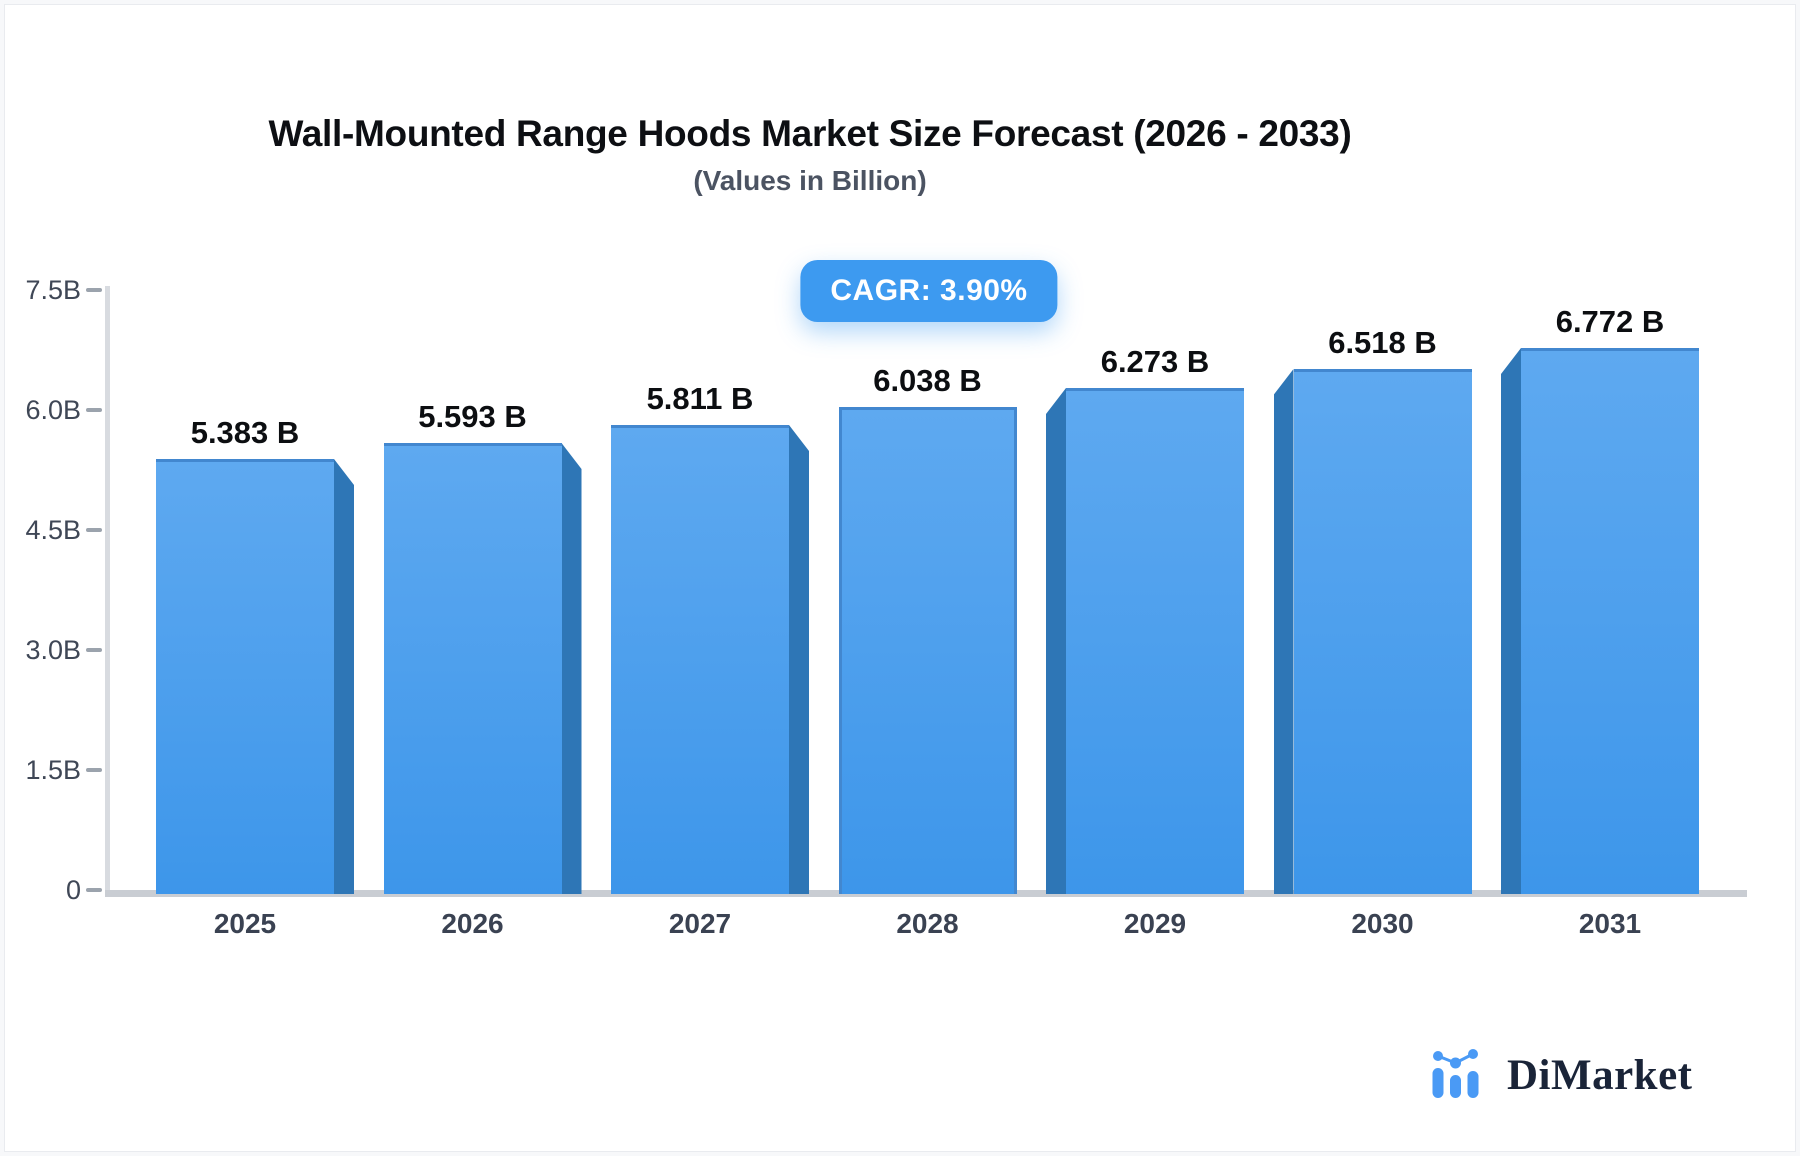  Describe the element at coordinates (53, 530) in the screenshot. I see `y-axis-tick-label: 4.5B` at that location.